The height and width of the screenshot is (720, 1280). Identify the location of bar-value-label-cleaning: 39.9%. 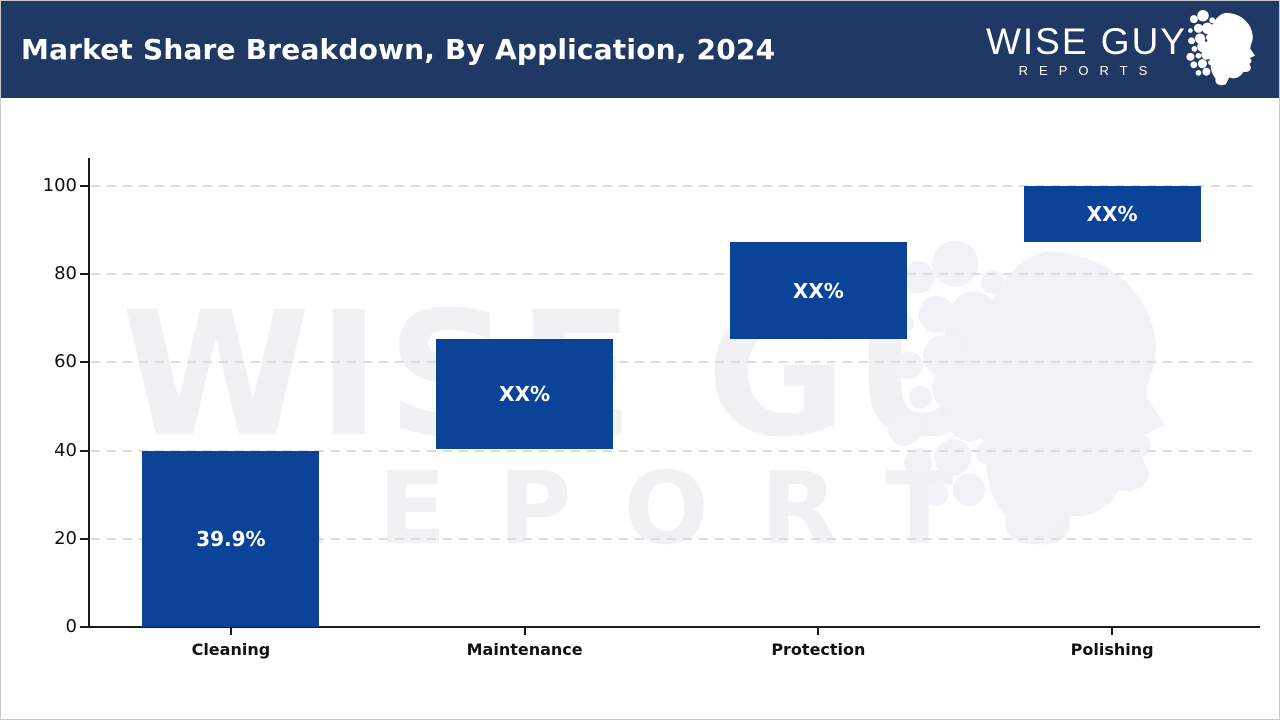
(231, 539).